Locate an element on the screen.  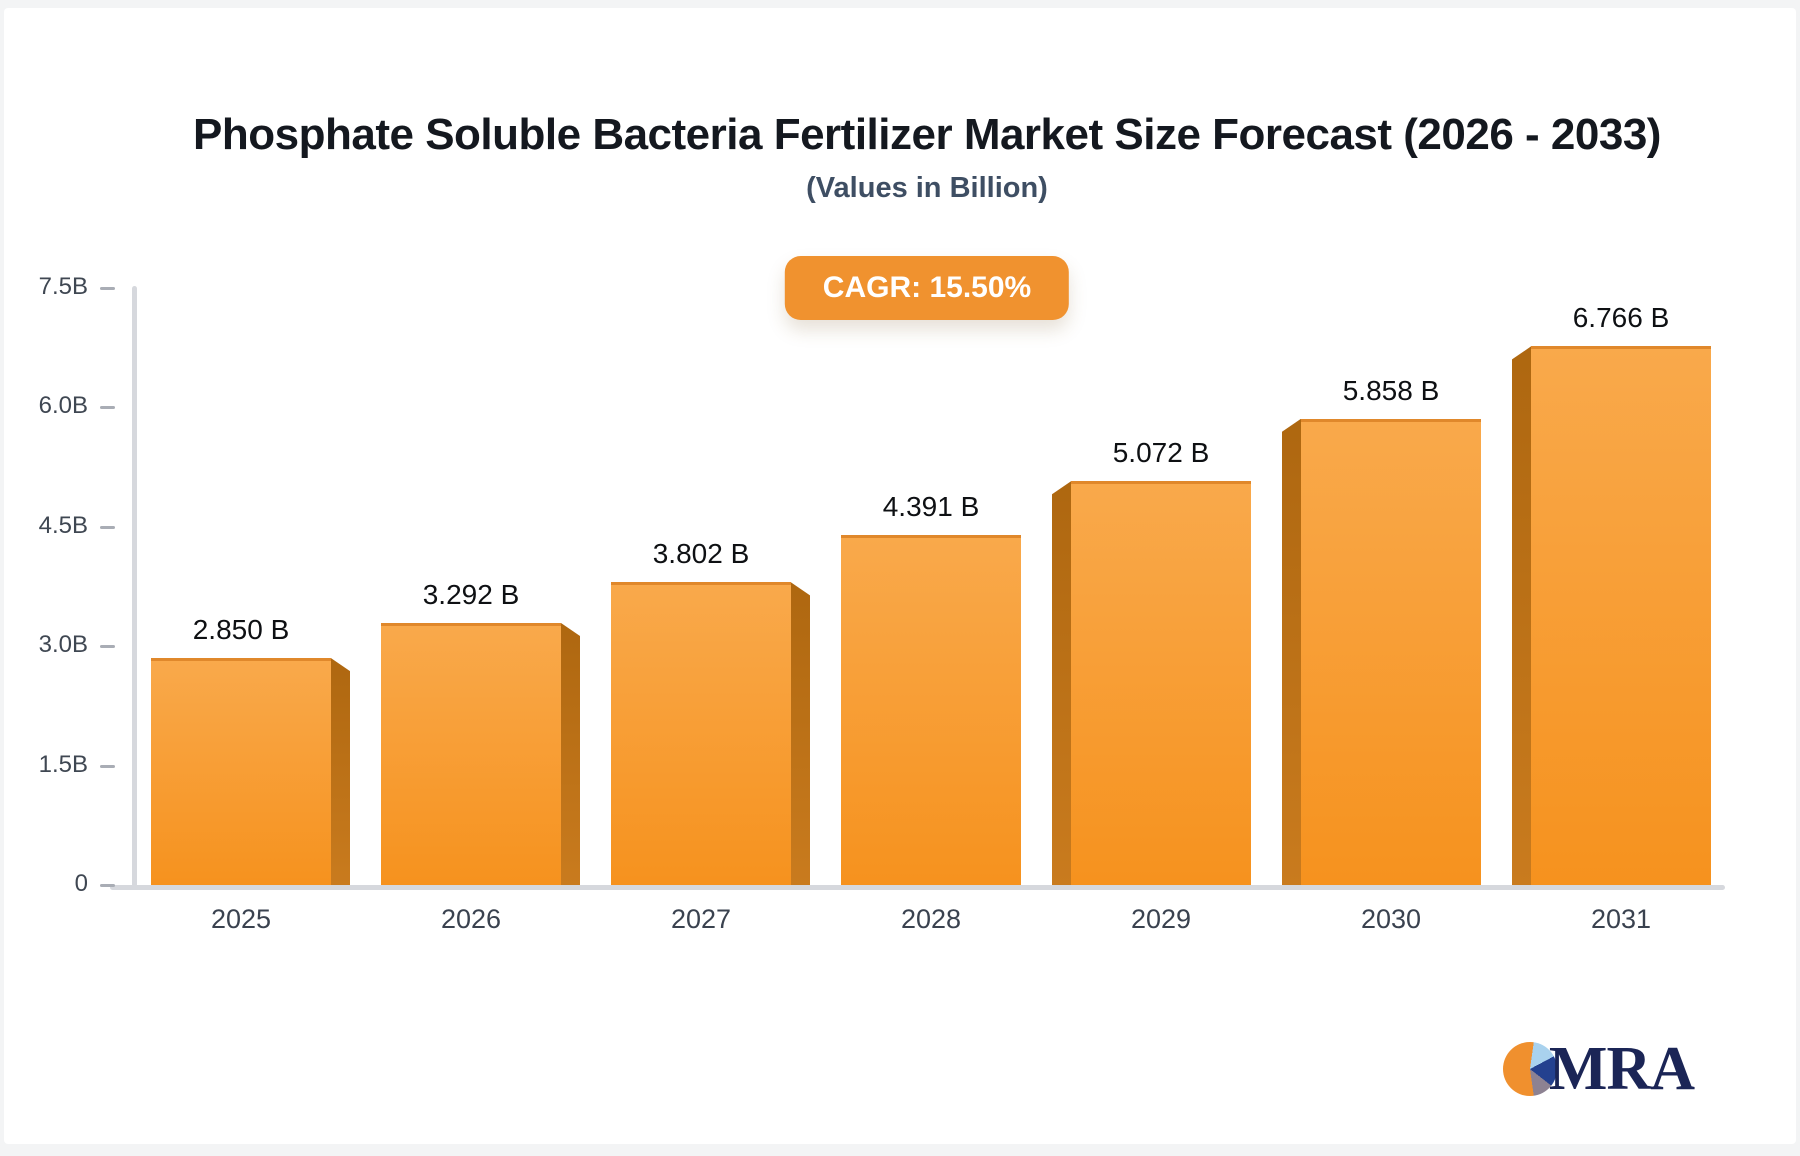
bar-value-label: 6.766 B is located at coordinates (1621, 318).